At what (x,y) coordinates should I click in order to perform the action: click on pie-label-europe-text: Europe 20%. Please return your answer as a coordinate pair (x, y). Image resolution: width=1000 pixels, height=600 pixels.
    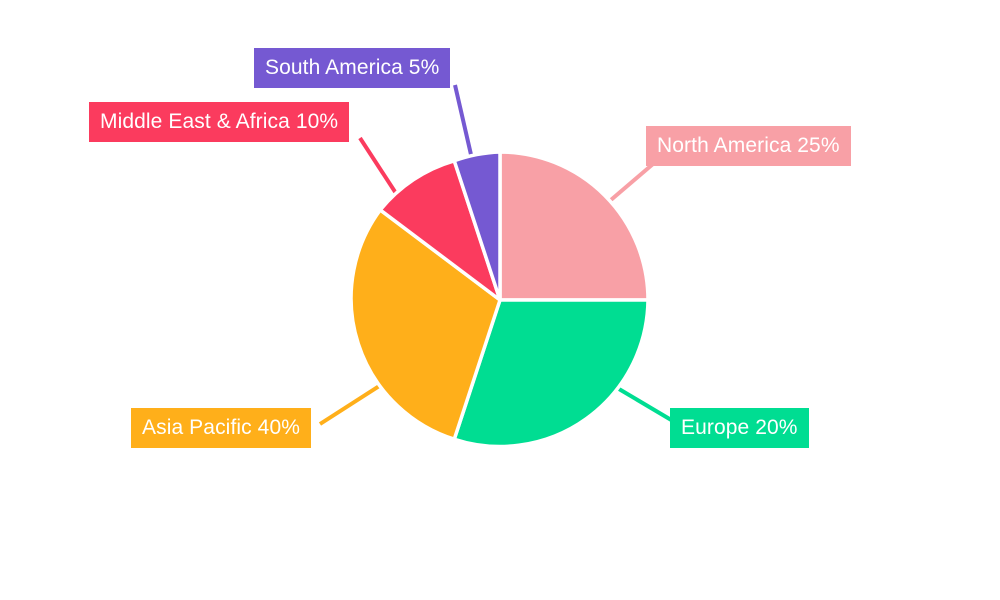
    Looking at the image, I should click on (739, 427).